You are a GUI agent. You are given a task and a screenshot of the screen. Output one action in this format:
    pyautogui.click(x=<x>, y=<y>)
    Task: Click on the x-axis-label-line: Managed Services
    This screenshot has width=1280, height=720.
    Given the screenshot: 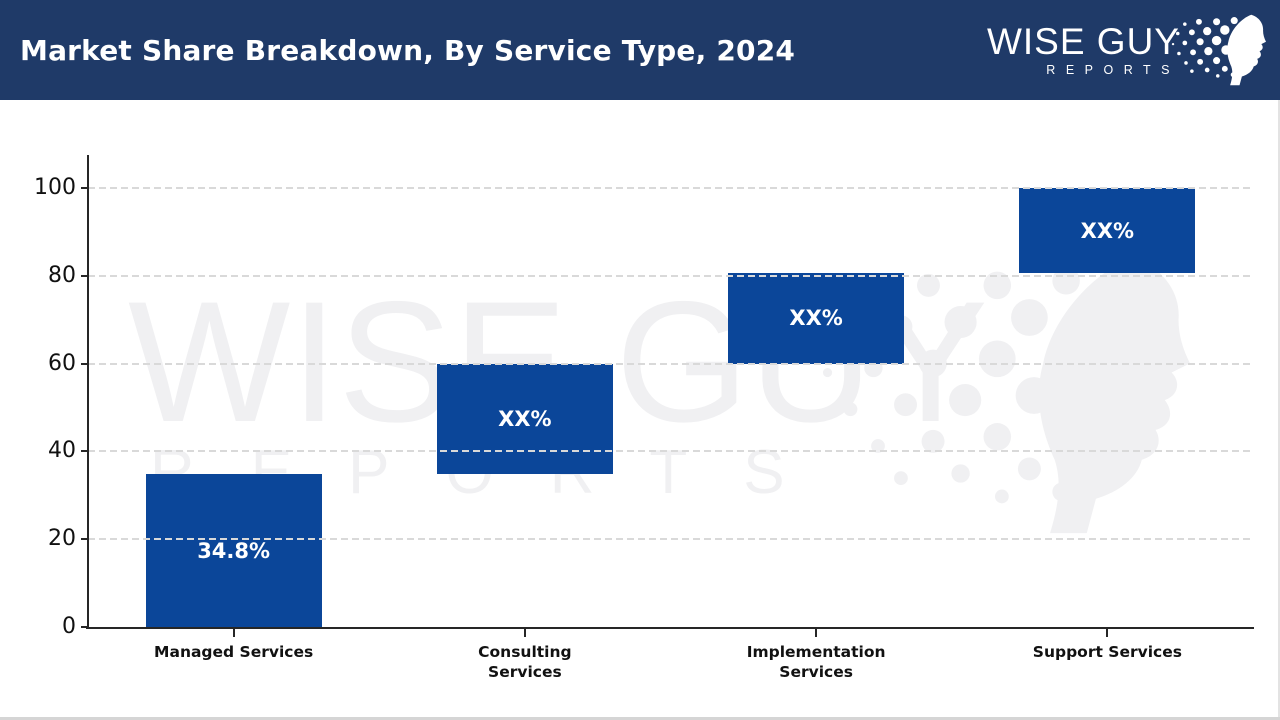 What is the action you would take?
    pyautogui.click(x=234, y=652)
    